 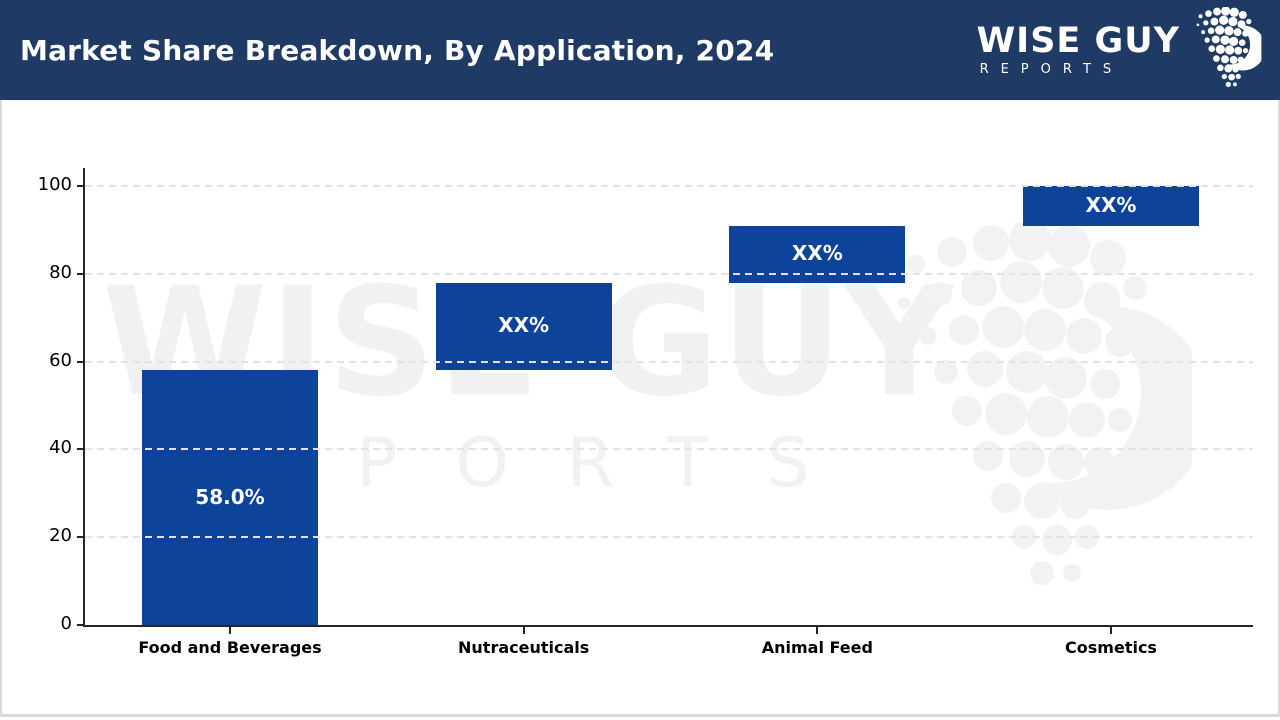 What do you see at coordinates (54, 184) in the screenshot?
I see `y-tick-label: 100` at bounding box center [54, 184].